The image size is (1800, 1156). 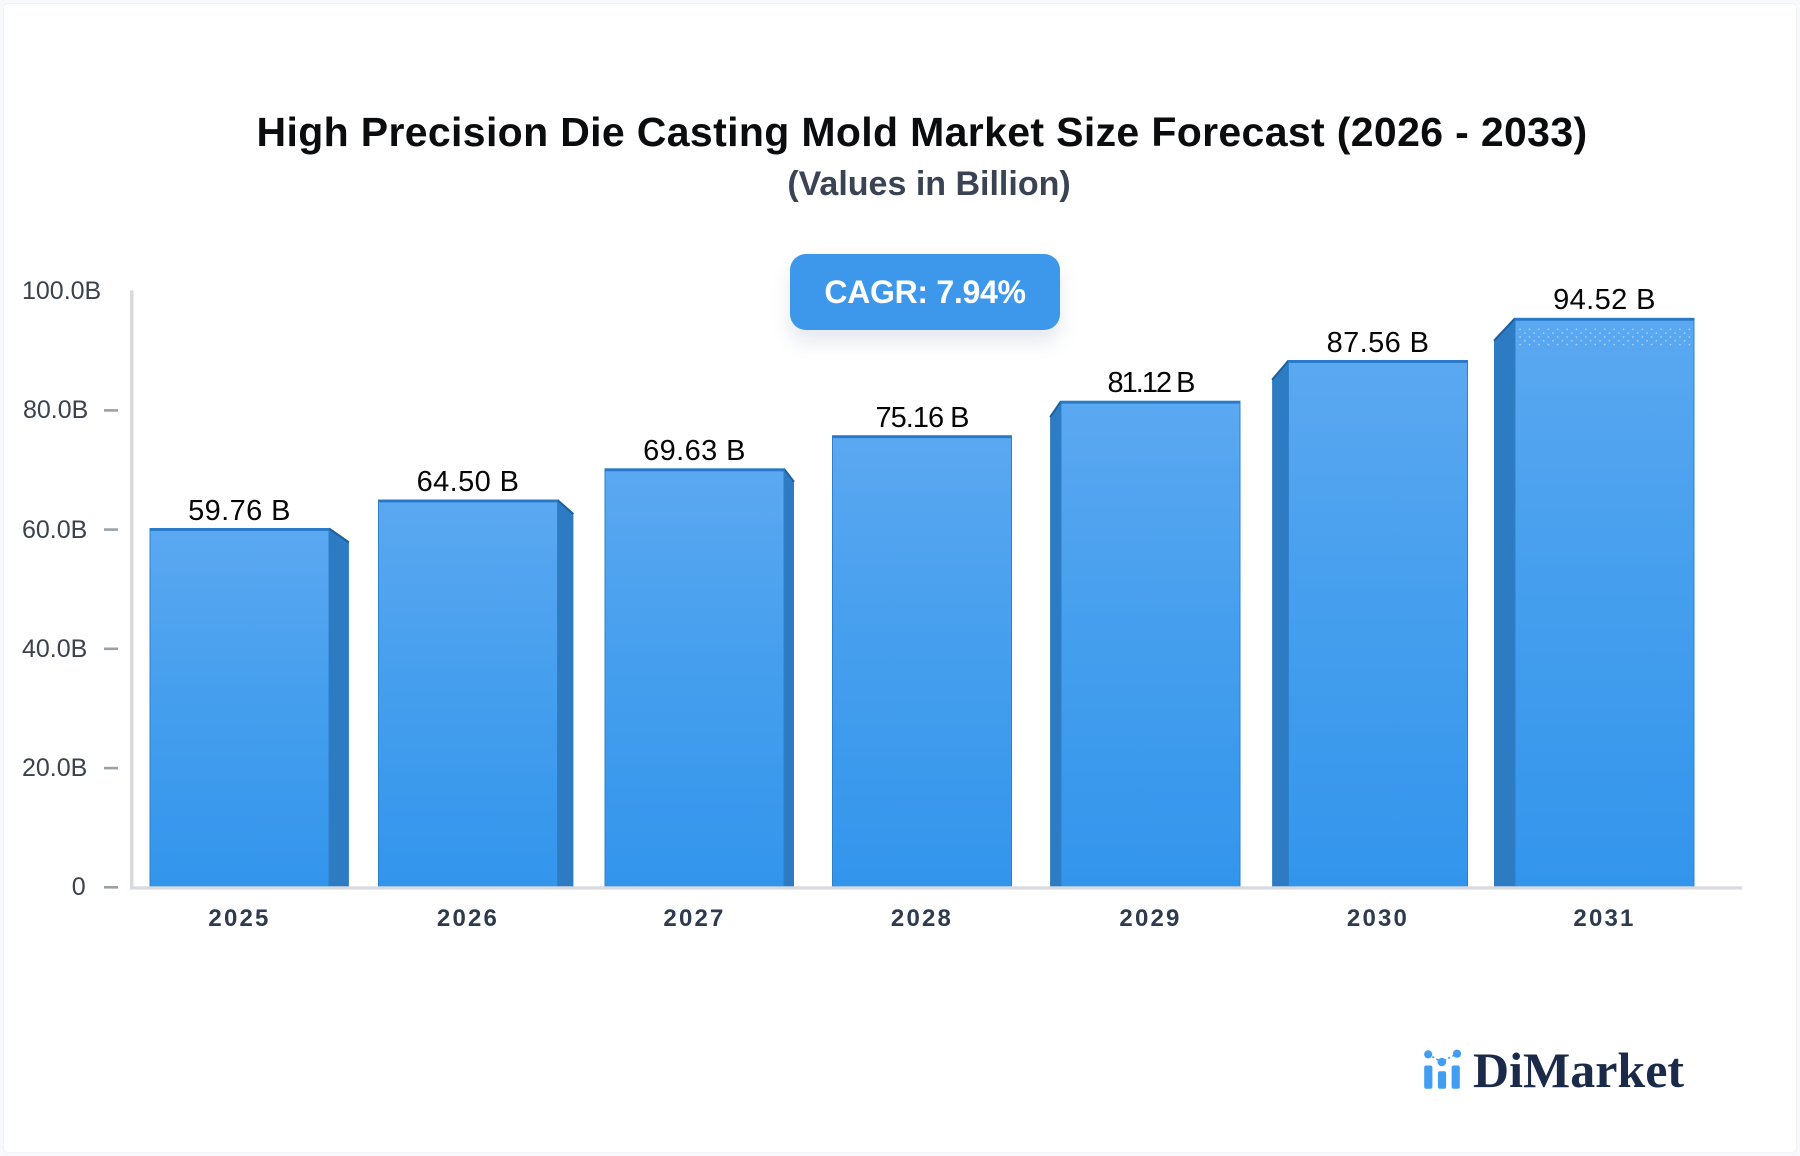 I want to click on svg-text: DiMarket, so click(x=1578, y=1070).